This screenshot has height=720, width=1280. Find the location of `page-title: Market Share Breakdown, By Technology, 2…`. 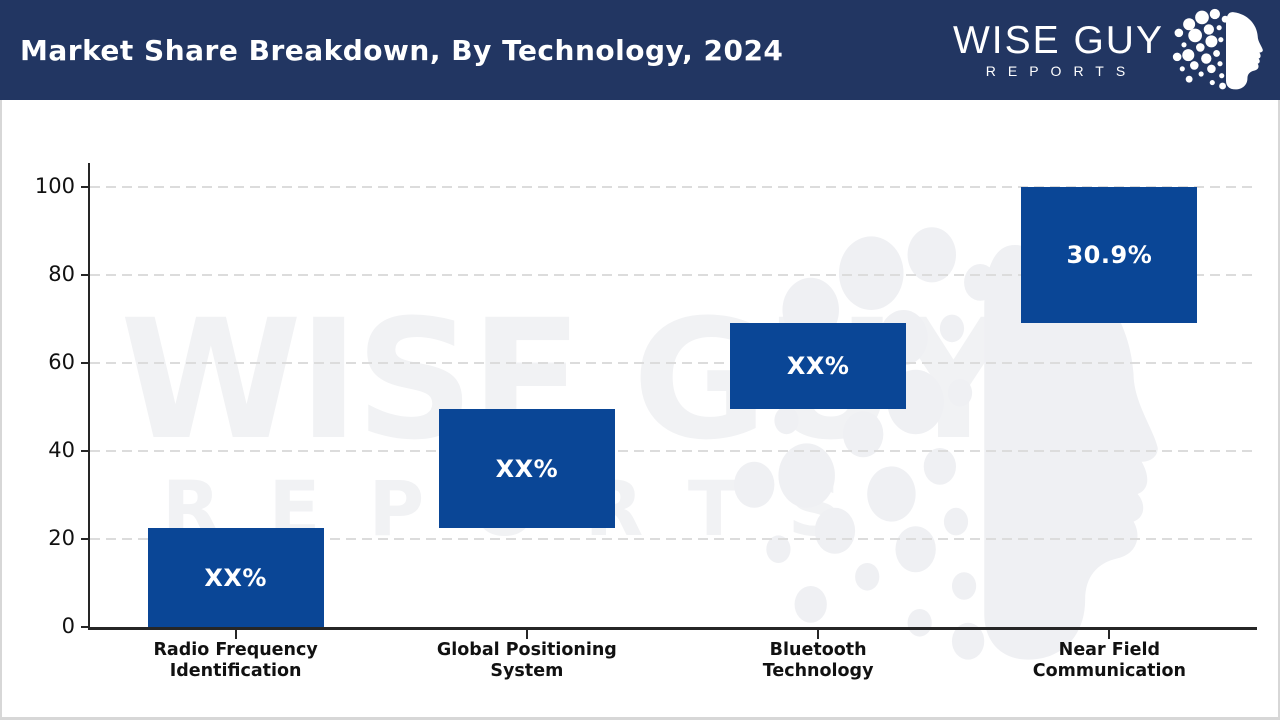

page-title: Market Share Breakdown, By Technology, 2… is located at coordinates (402, 50).